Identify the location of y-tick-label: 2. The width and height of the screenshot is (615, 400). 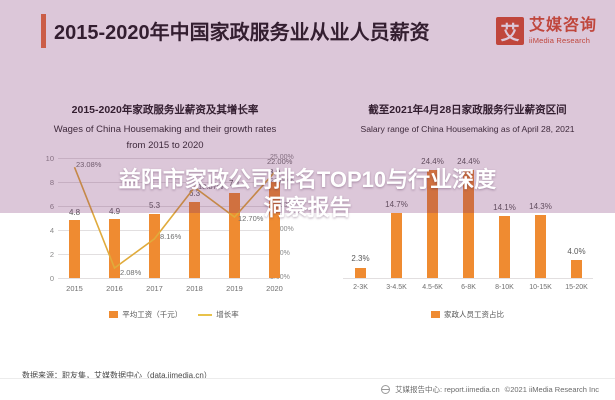
(51, 254).